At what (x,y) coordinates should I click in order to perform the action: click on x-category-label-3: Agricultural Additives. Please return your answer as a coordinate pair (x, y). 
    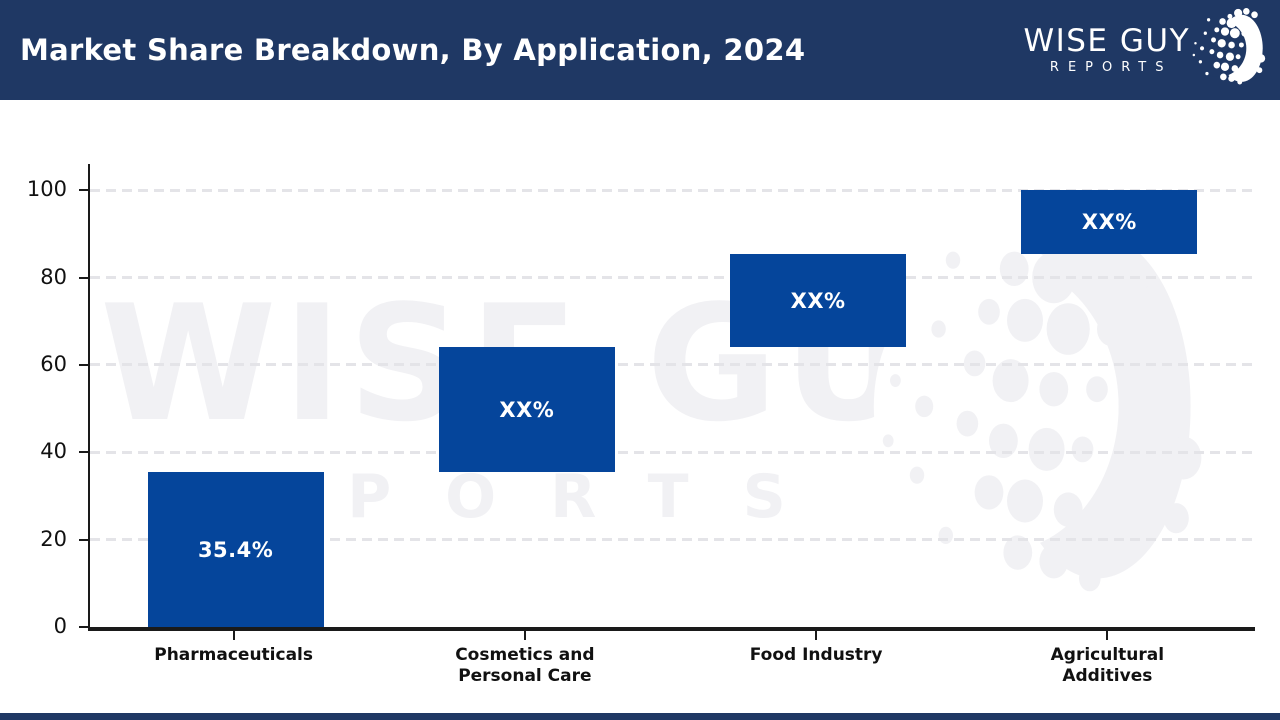
    Looking at the image, I should click on (1107, 666).